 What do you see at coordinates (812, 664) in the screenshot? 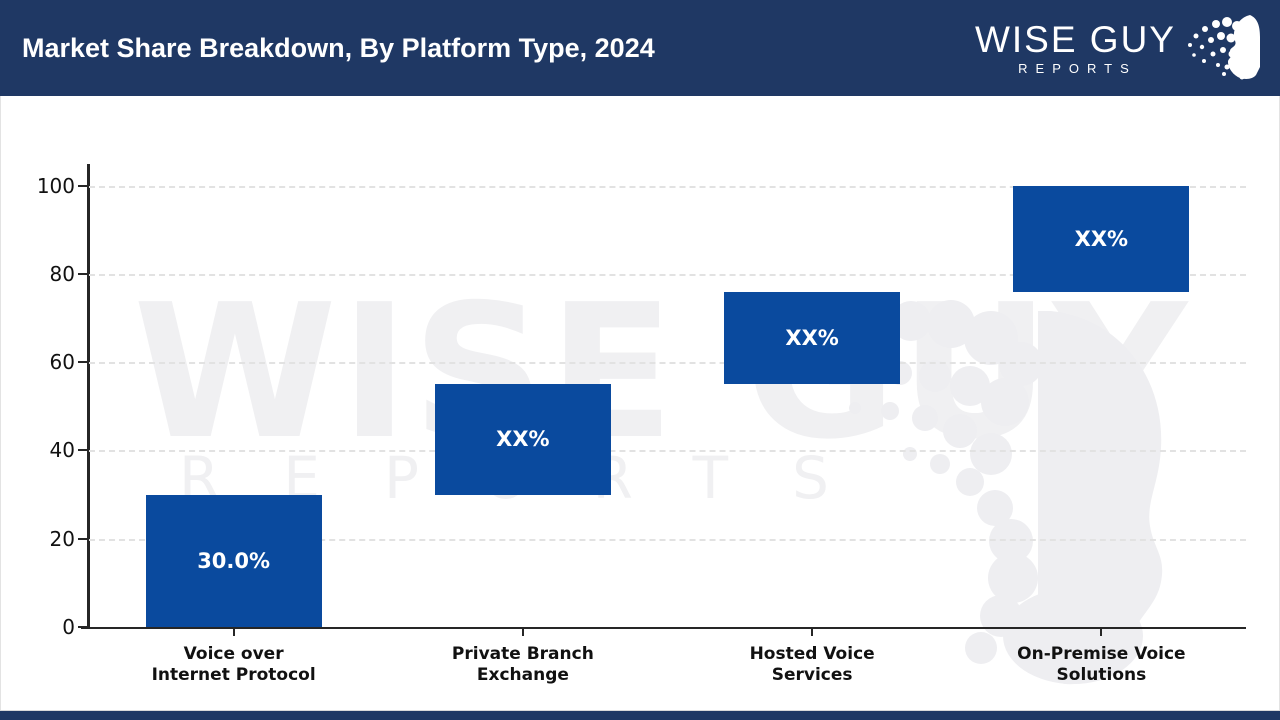
I see `x-category-label: Hosted Voice Services` at bounding box center [812, 664].